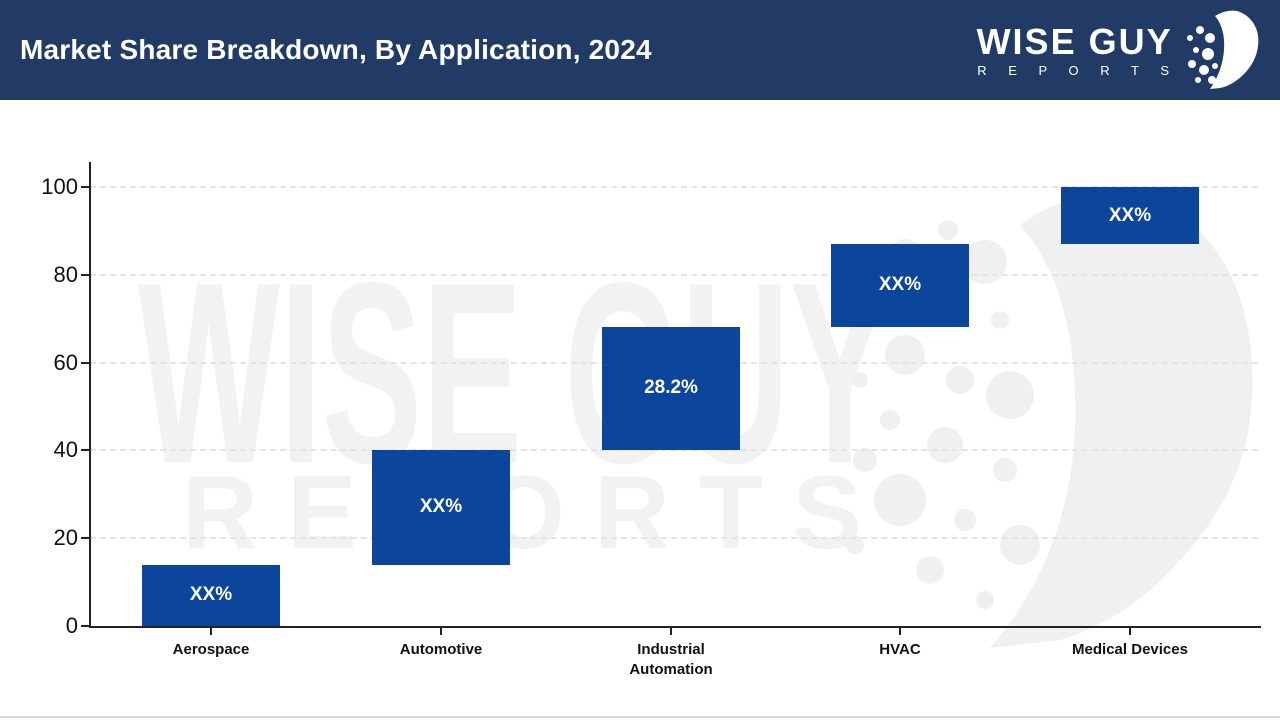 The image size is (1280, 720). I want to click on bar-hvac: XX%, so click(900, 285).